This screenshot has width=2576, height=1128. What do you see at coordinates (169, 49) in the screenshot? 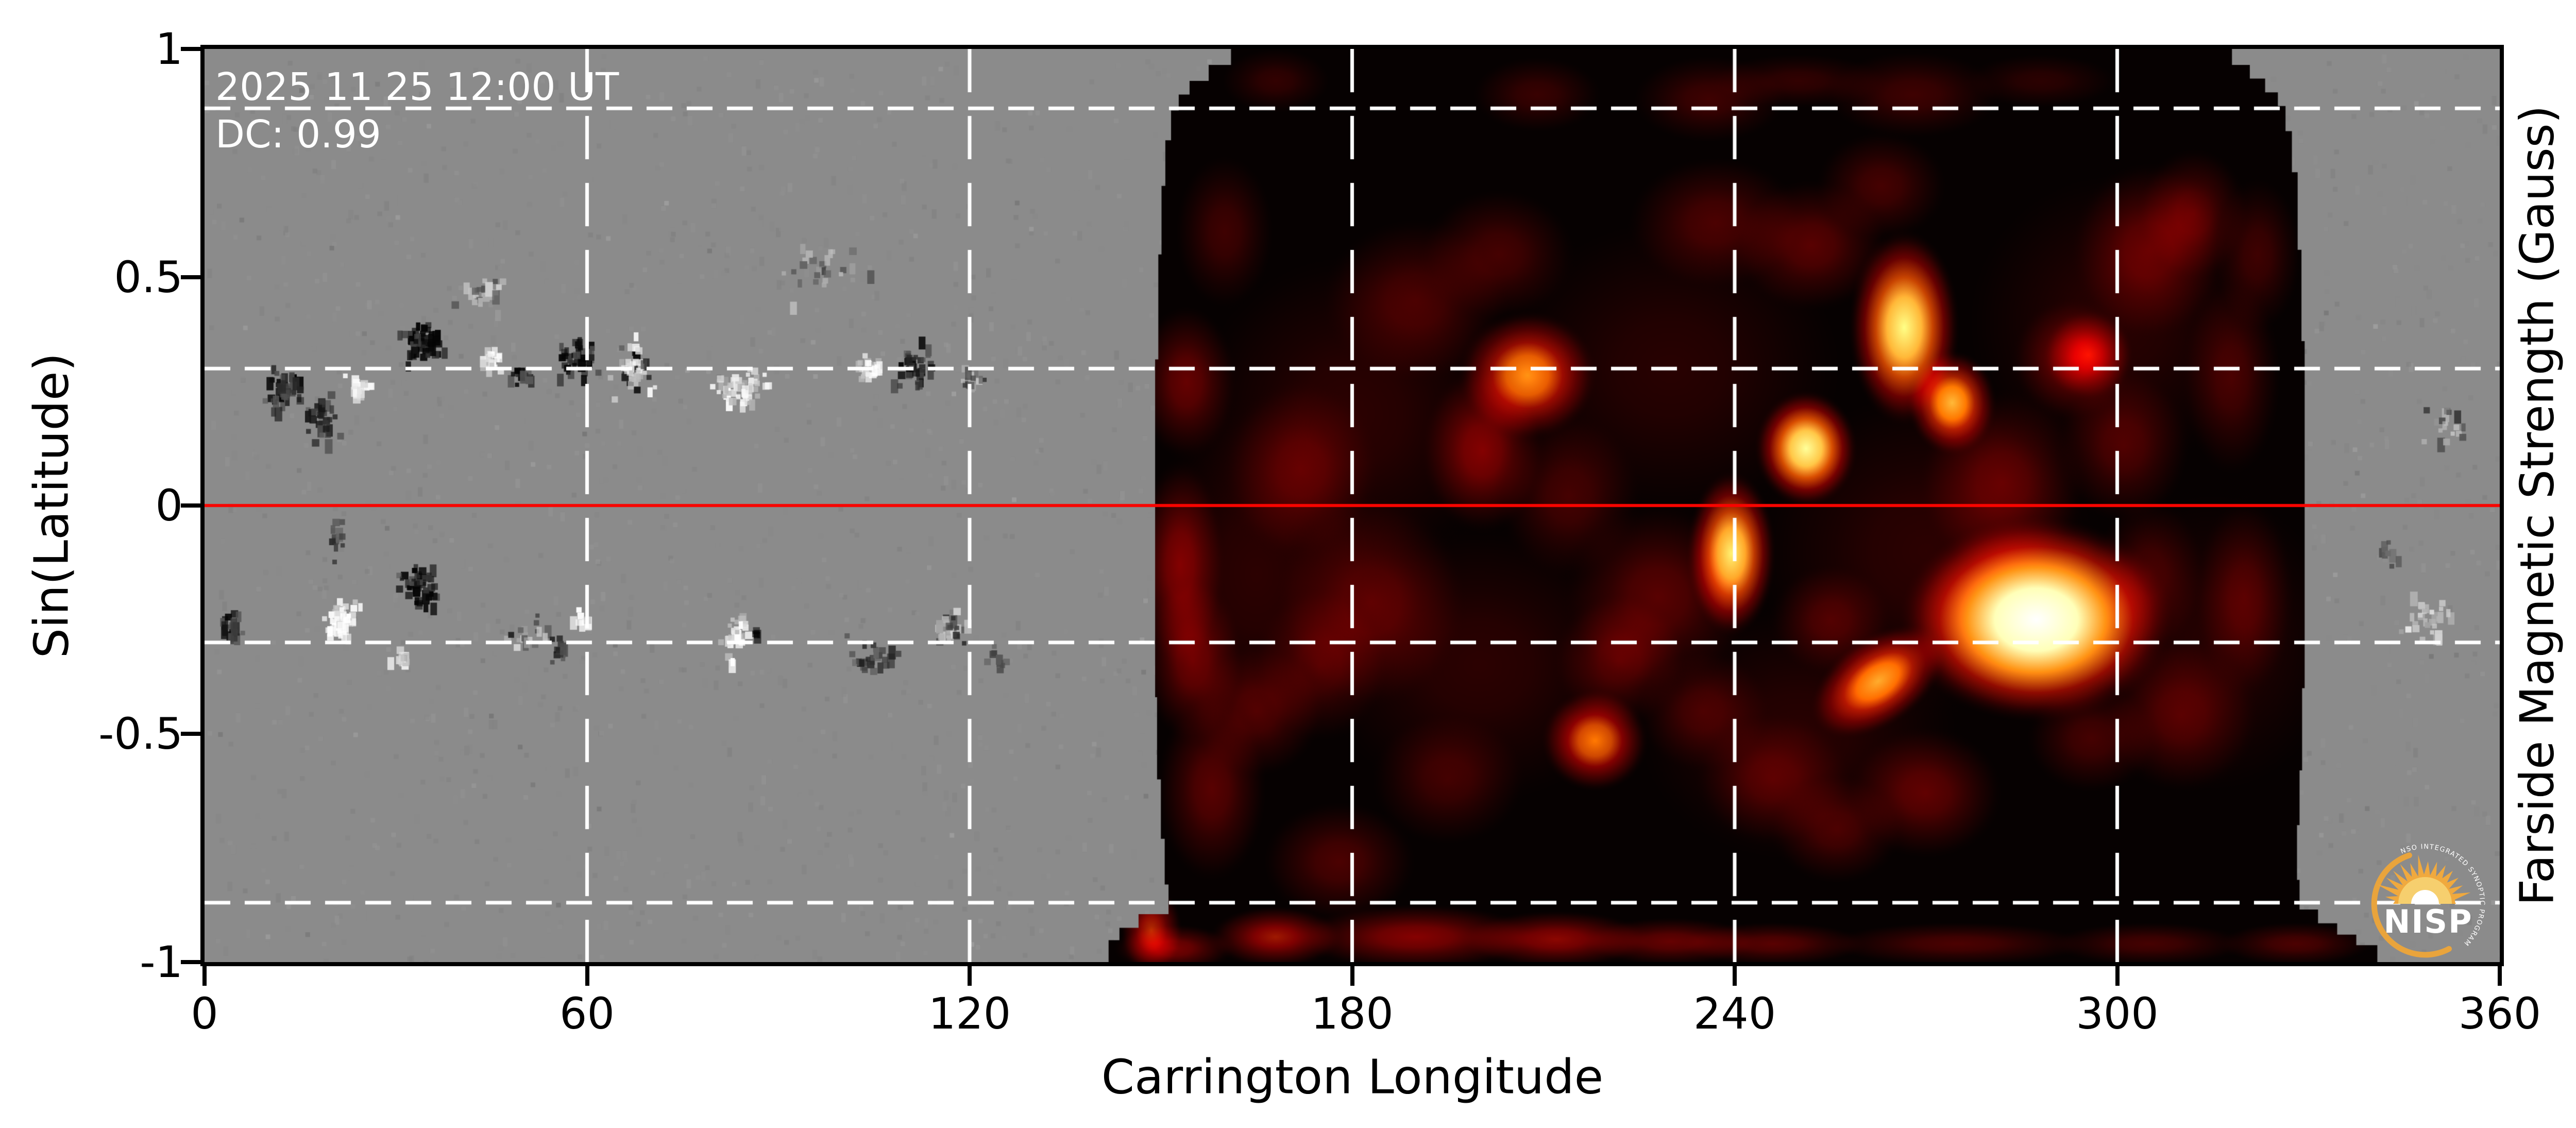
I see `y-tick-label: 1` at bounding box center [169, 49].